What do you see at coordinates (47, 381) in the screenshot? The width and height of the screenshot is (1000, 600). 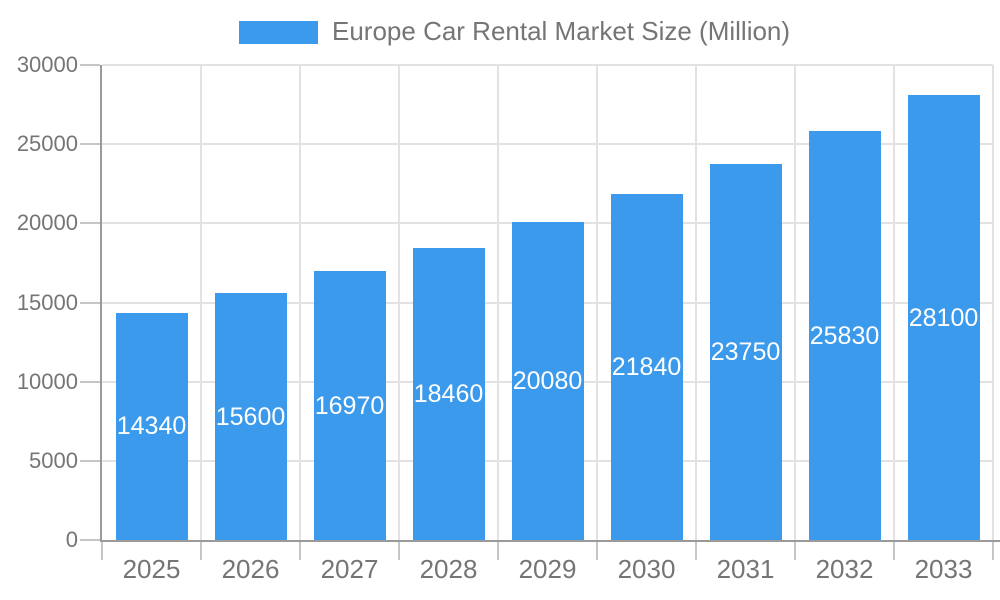 I see `y-axis-tick-label: 10000` at bounding box center [47, 381].